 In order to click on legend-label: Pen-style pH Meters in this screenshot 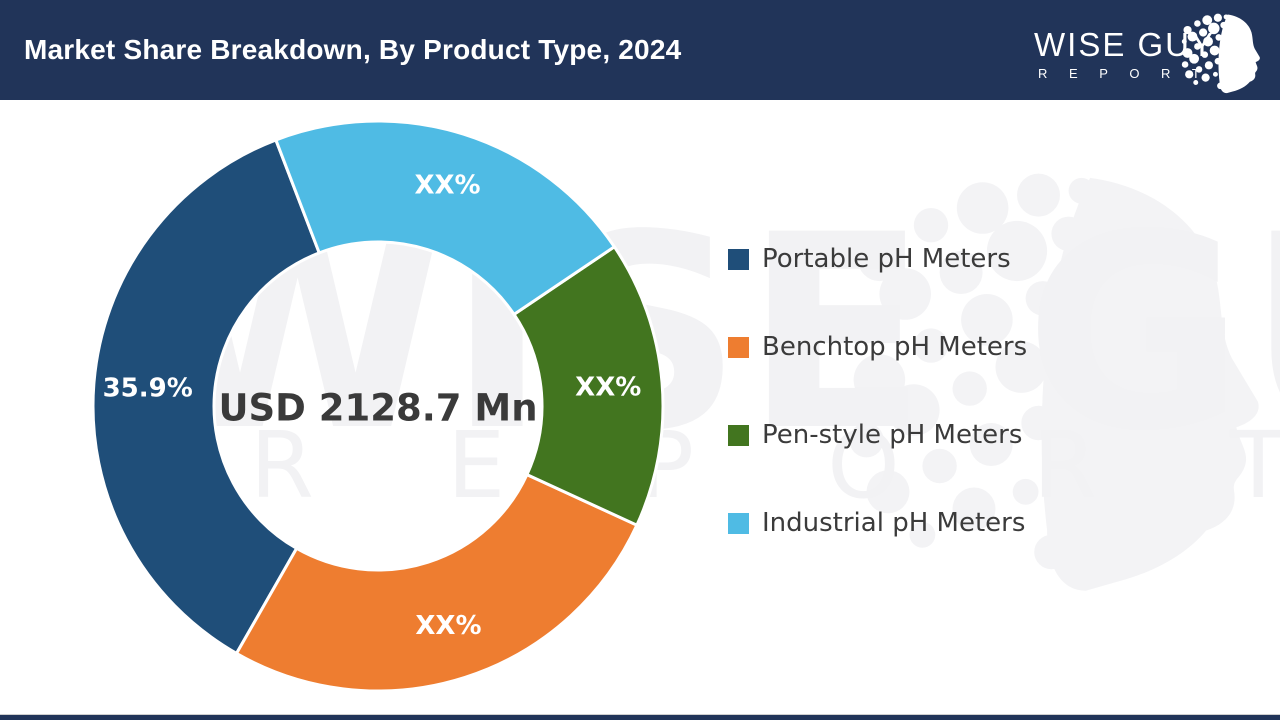, I will do `click(892, 435)`.